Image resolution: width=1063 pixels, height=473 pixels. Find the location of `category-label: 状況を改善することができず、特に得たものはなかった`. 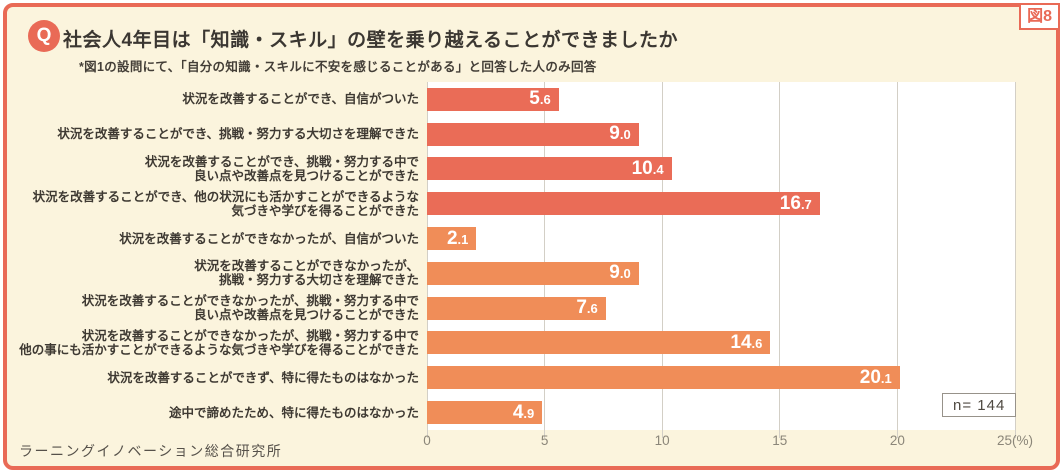

category-label: 状況を改善することができず、特に得たものはなかった is located at coordinates (263, 377).